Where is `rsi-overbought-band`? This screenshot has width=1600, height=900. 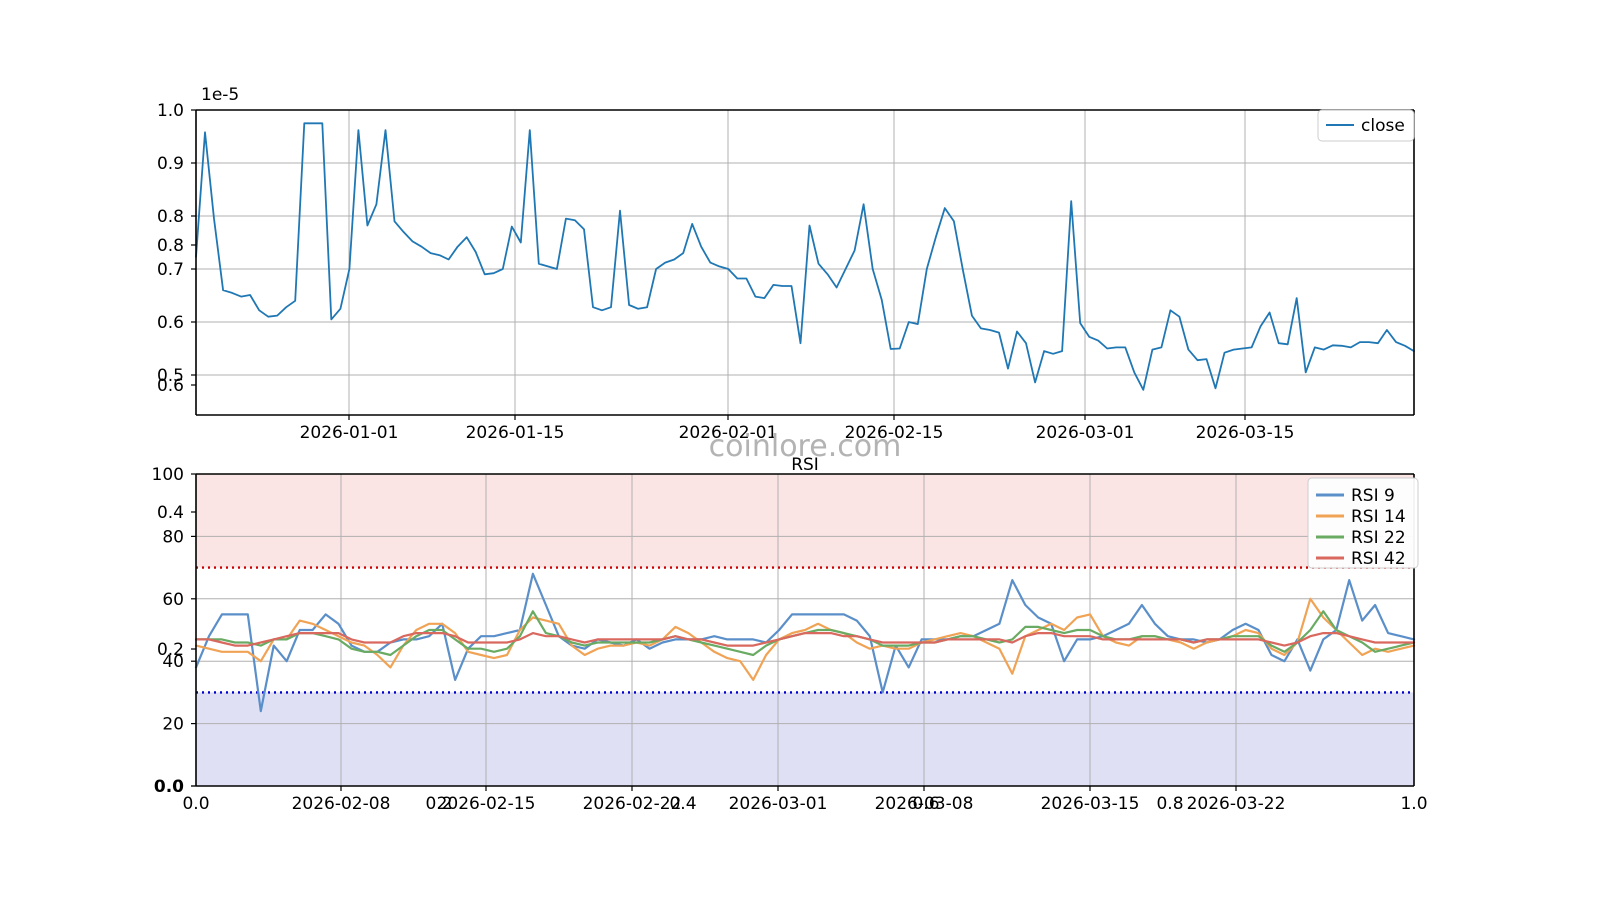
rsi-overbought-band is located at coordinates (805, 521).